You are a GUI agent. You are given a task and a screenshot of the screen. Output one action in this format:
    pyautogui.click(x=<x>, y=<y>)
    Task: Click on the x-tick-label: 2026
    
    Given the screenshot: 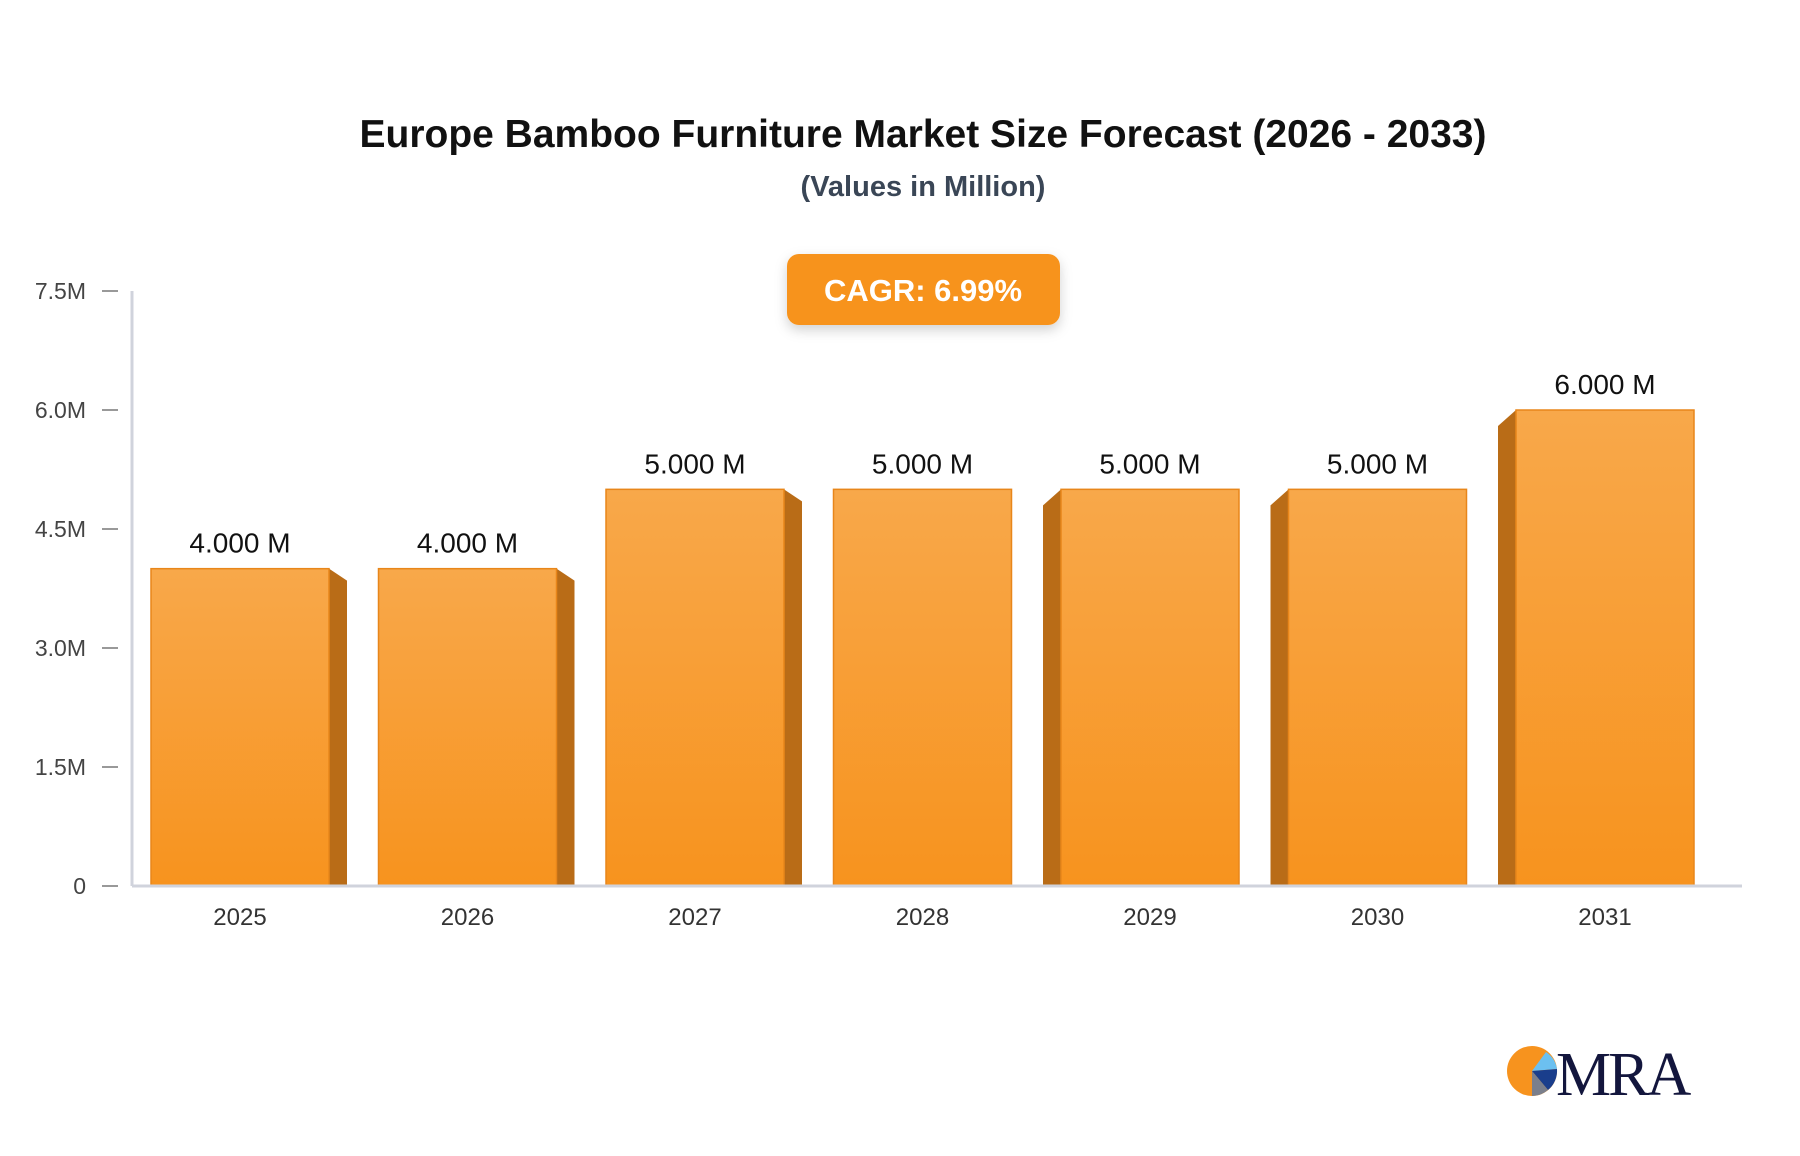 What is the action you would take?
    pyautogui.click(x=467, y=917)
    